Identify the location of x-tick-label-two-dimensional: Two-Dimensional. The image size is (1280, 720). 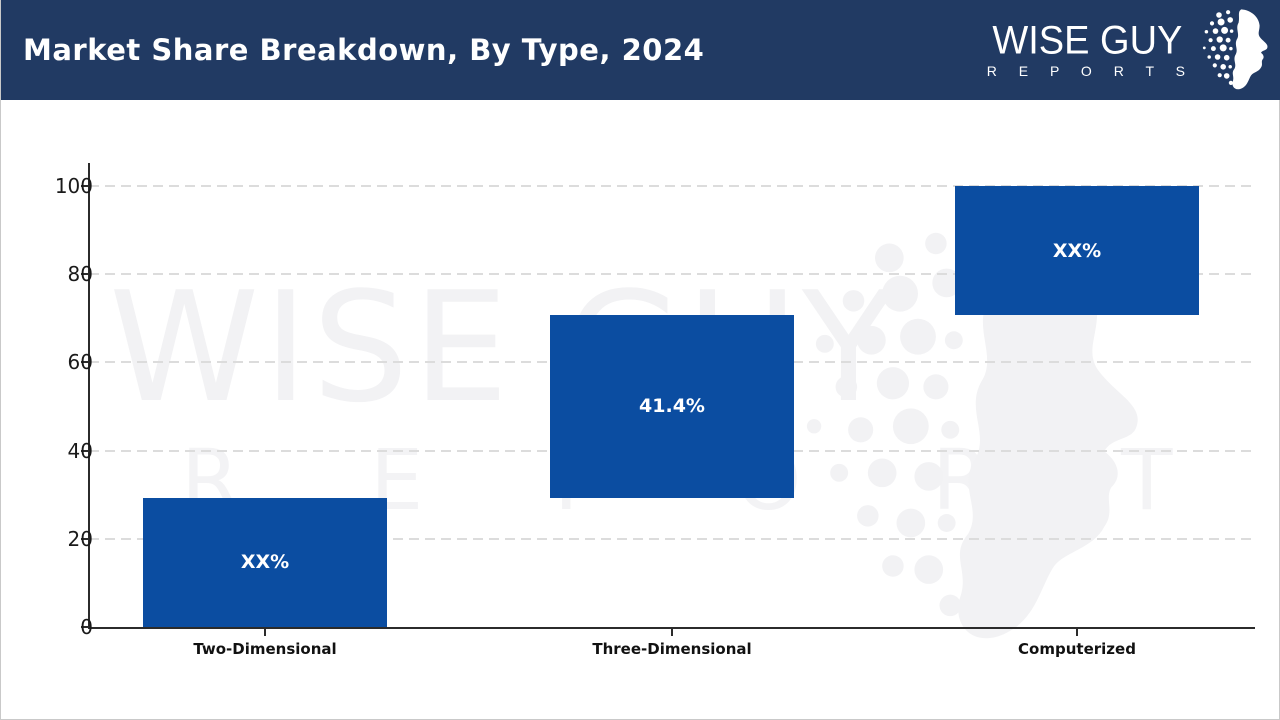
(265, 649).